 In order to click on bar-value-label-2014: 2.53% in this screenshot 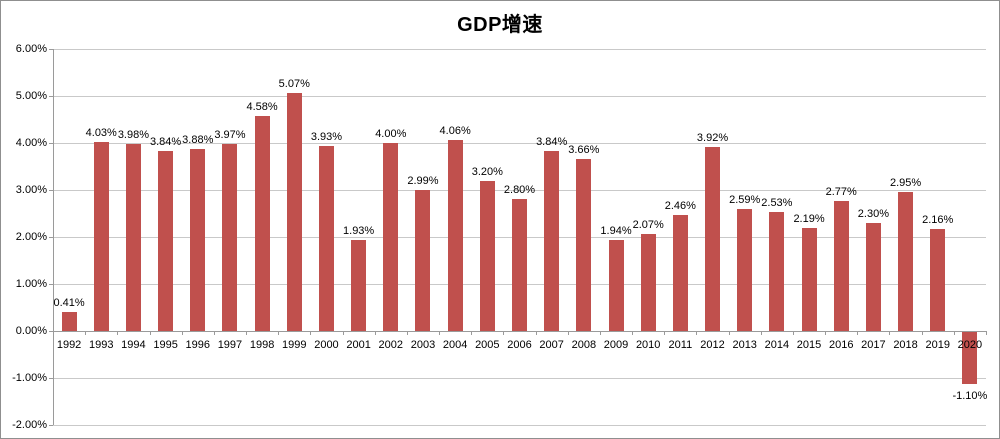, I will do `click(777, 203)`.